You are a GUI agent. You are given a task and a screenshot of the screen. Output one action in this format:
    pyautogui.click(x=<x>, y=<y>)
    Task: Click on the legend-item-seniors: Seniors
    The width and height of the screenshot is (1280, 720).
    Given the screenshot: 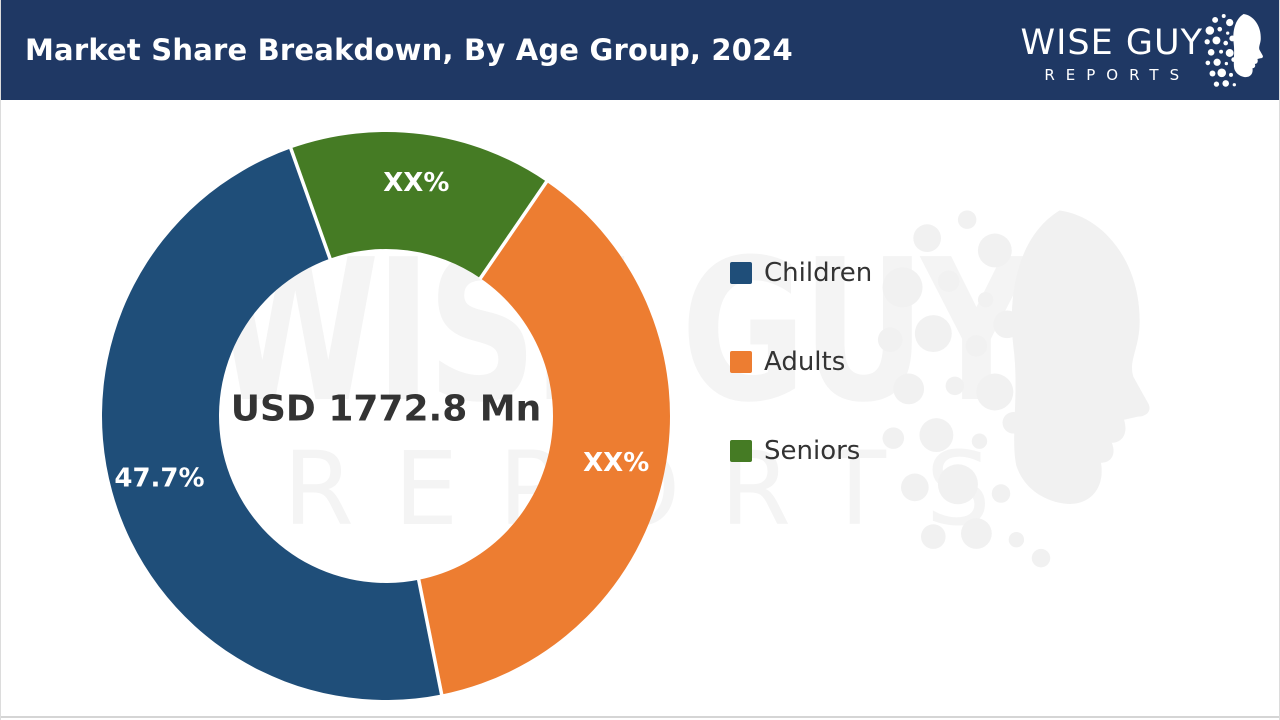 What is the action you would take?
    pyautogui.click(x=795, y=451)
    